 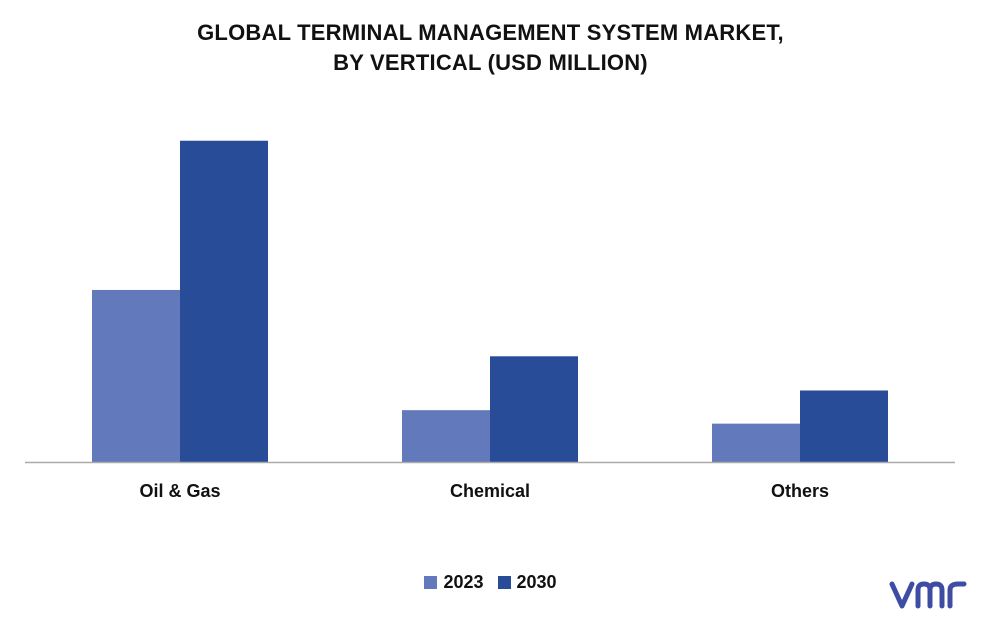 I want to click on title-line-2: BY VERTICAL (USD MILLION), so click(x=490, y=62).